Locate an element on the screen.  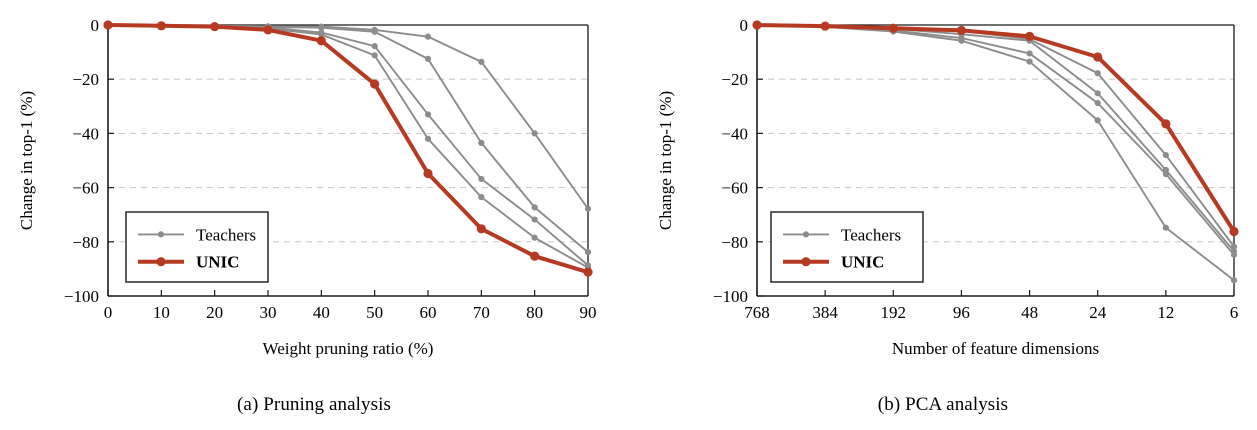
y-axis-ticks: 0 −20 −40 −60 −80 −100 is located at coordinates (738, 161).